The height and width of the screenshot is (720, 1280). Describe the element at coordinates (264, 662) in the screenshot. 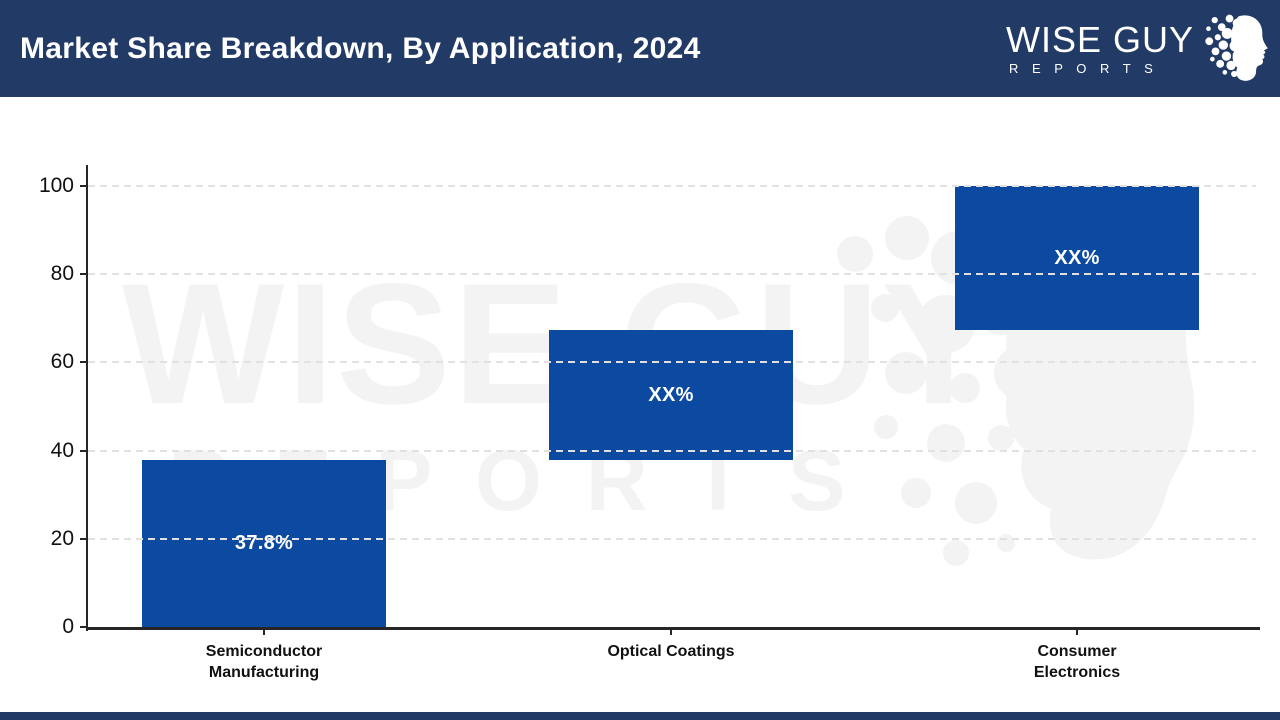

I see `x-label-semiconductor-manufacturing: Semiconductor Manufacturing` at that location.